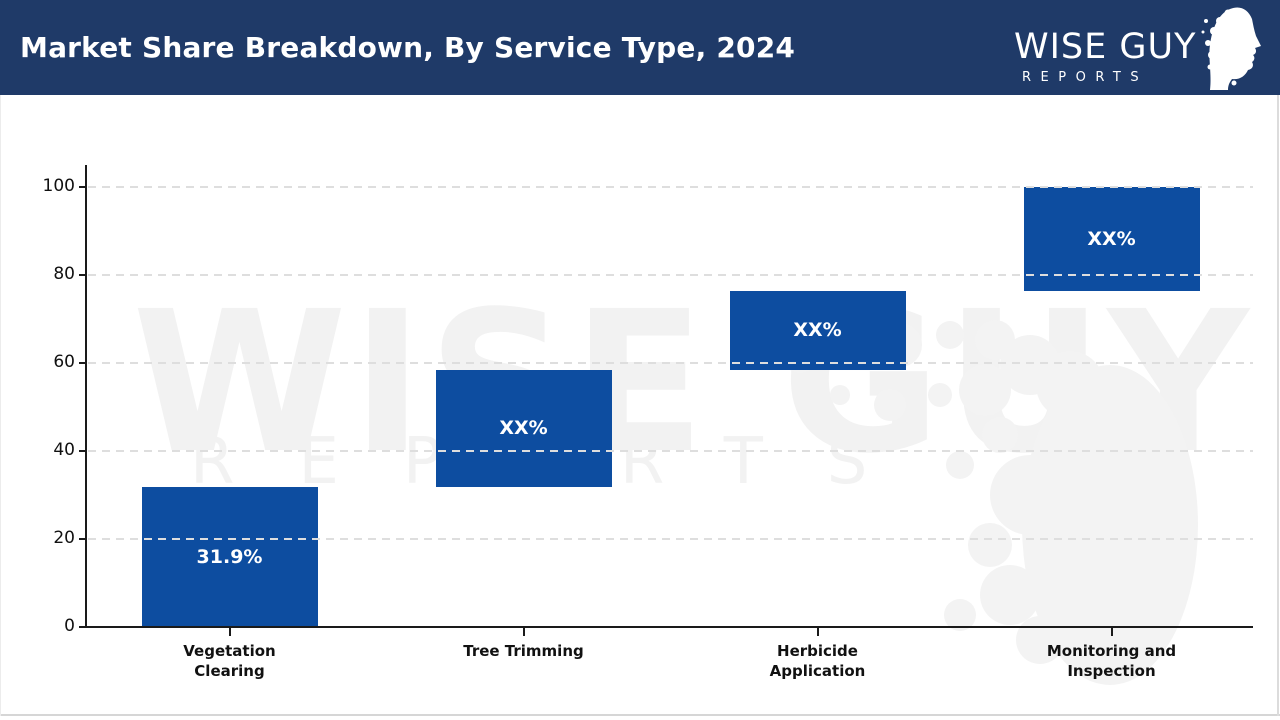  I want to click on wiseguy-logo: WISE GUY REPORTS, so click(1140, 48).